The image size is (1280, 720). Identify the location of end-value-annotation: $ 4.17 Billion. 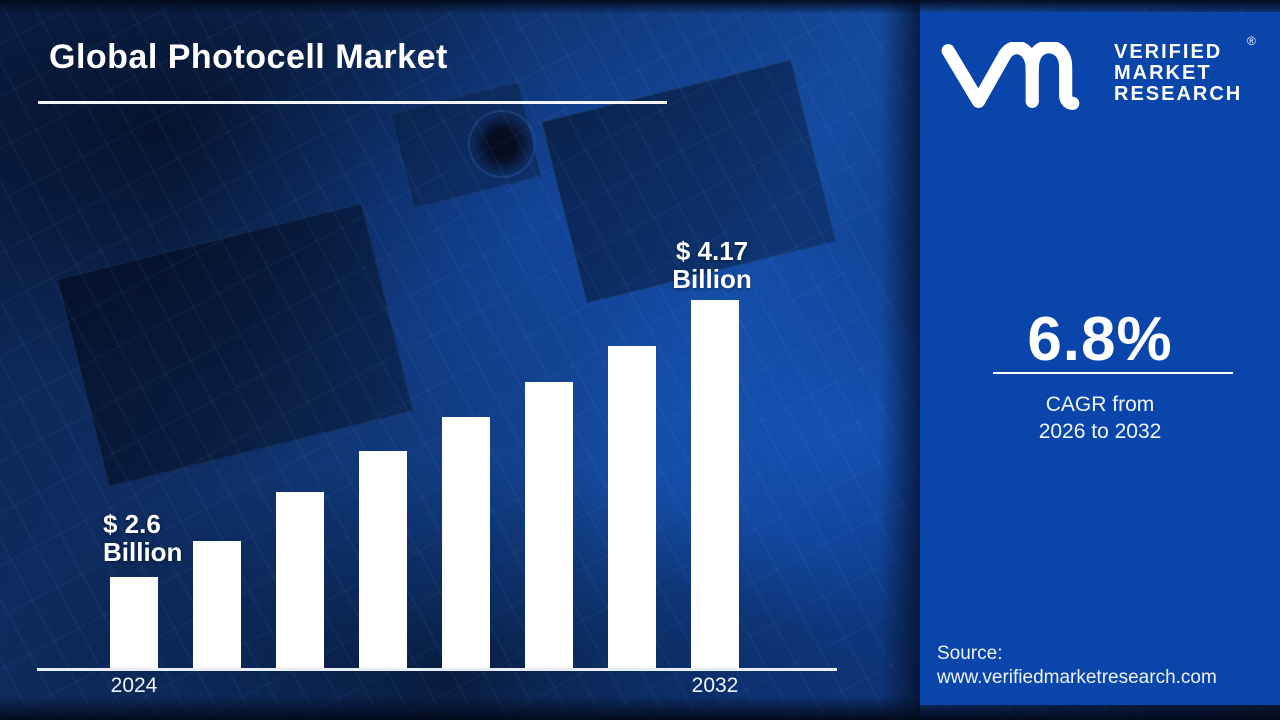
(712, 265).